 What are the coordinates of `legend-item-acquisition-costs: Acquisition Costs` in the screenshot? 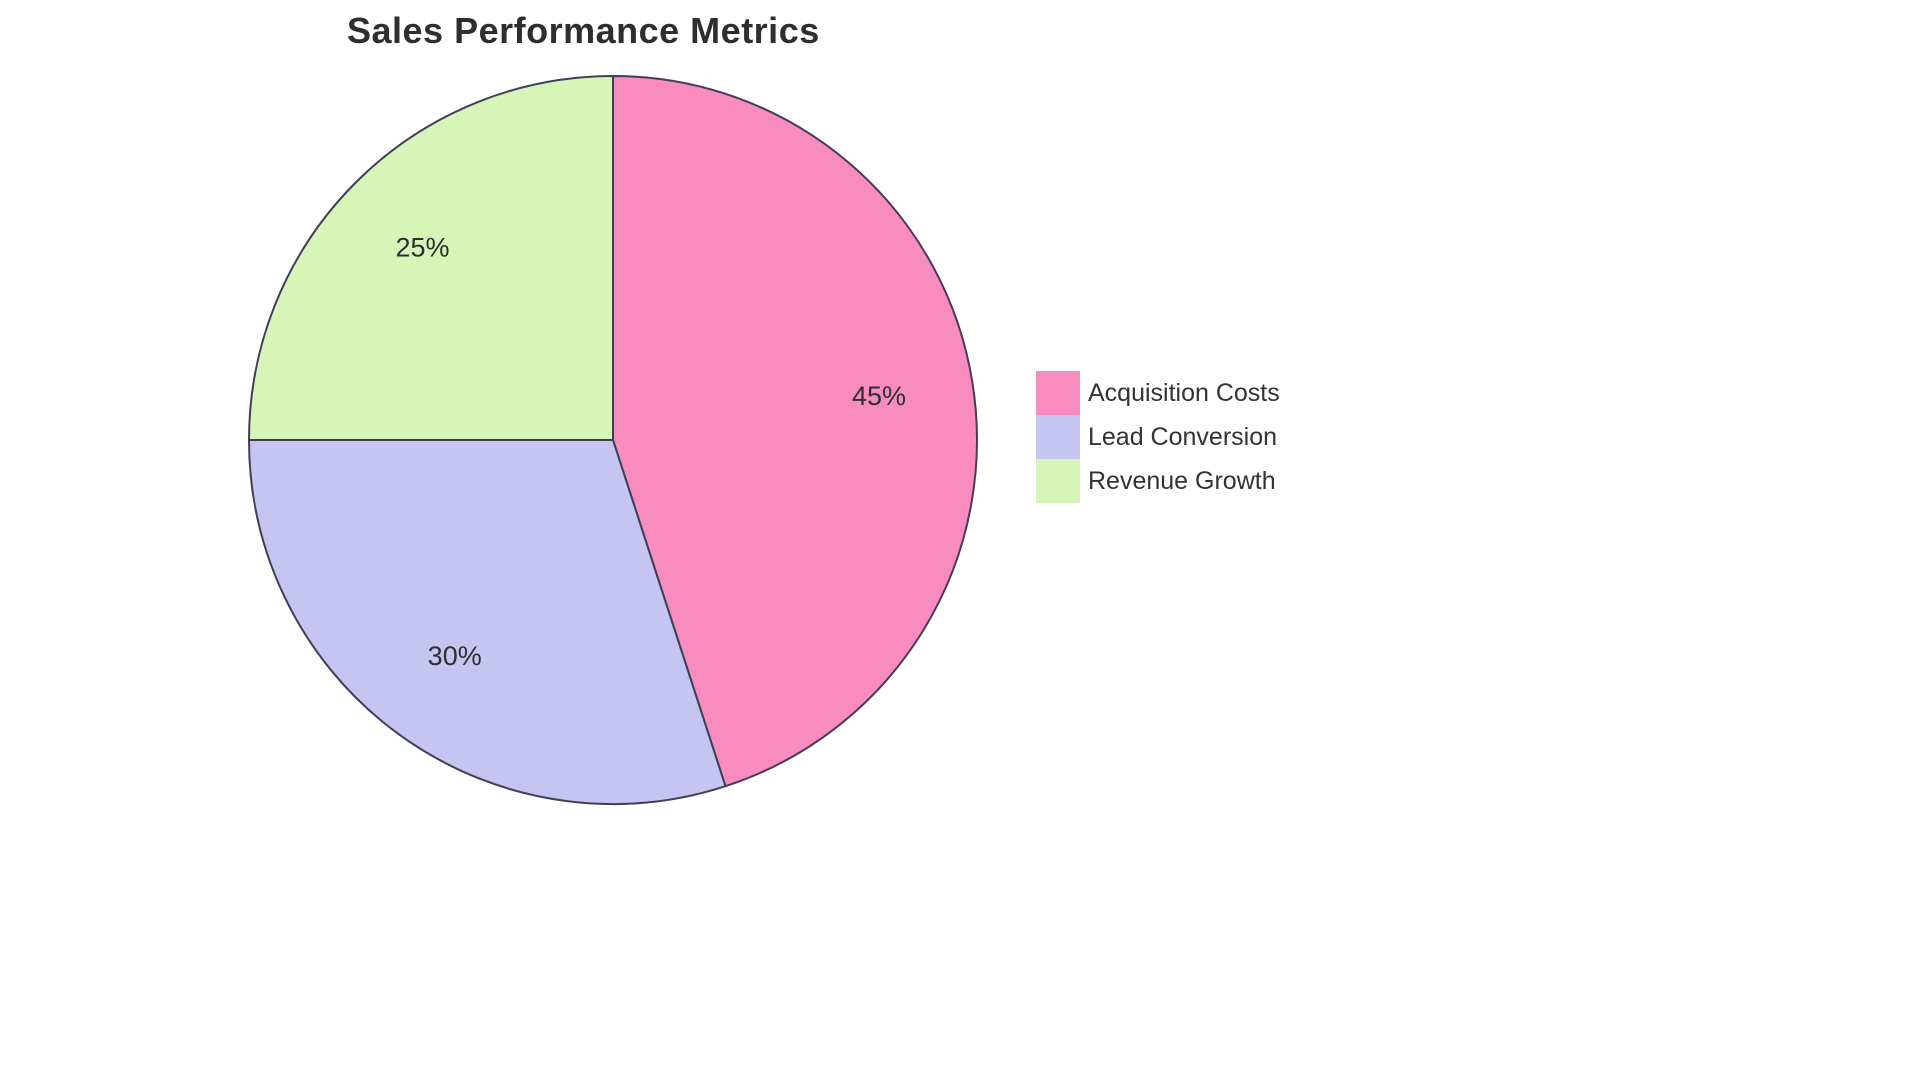 It's located at (1158, 393).